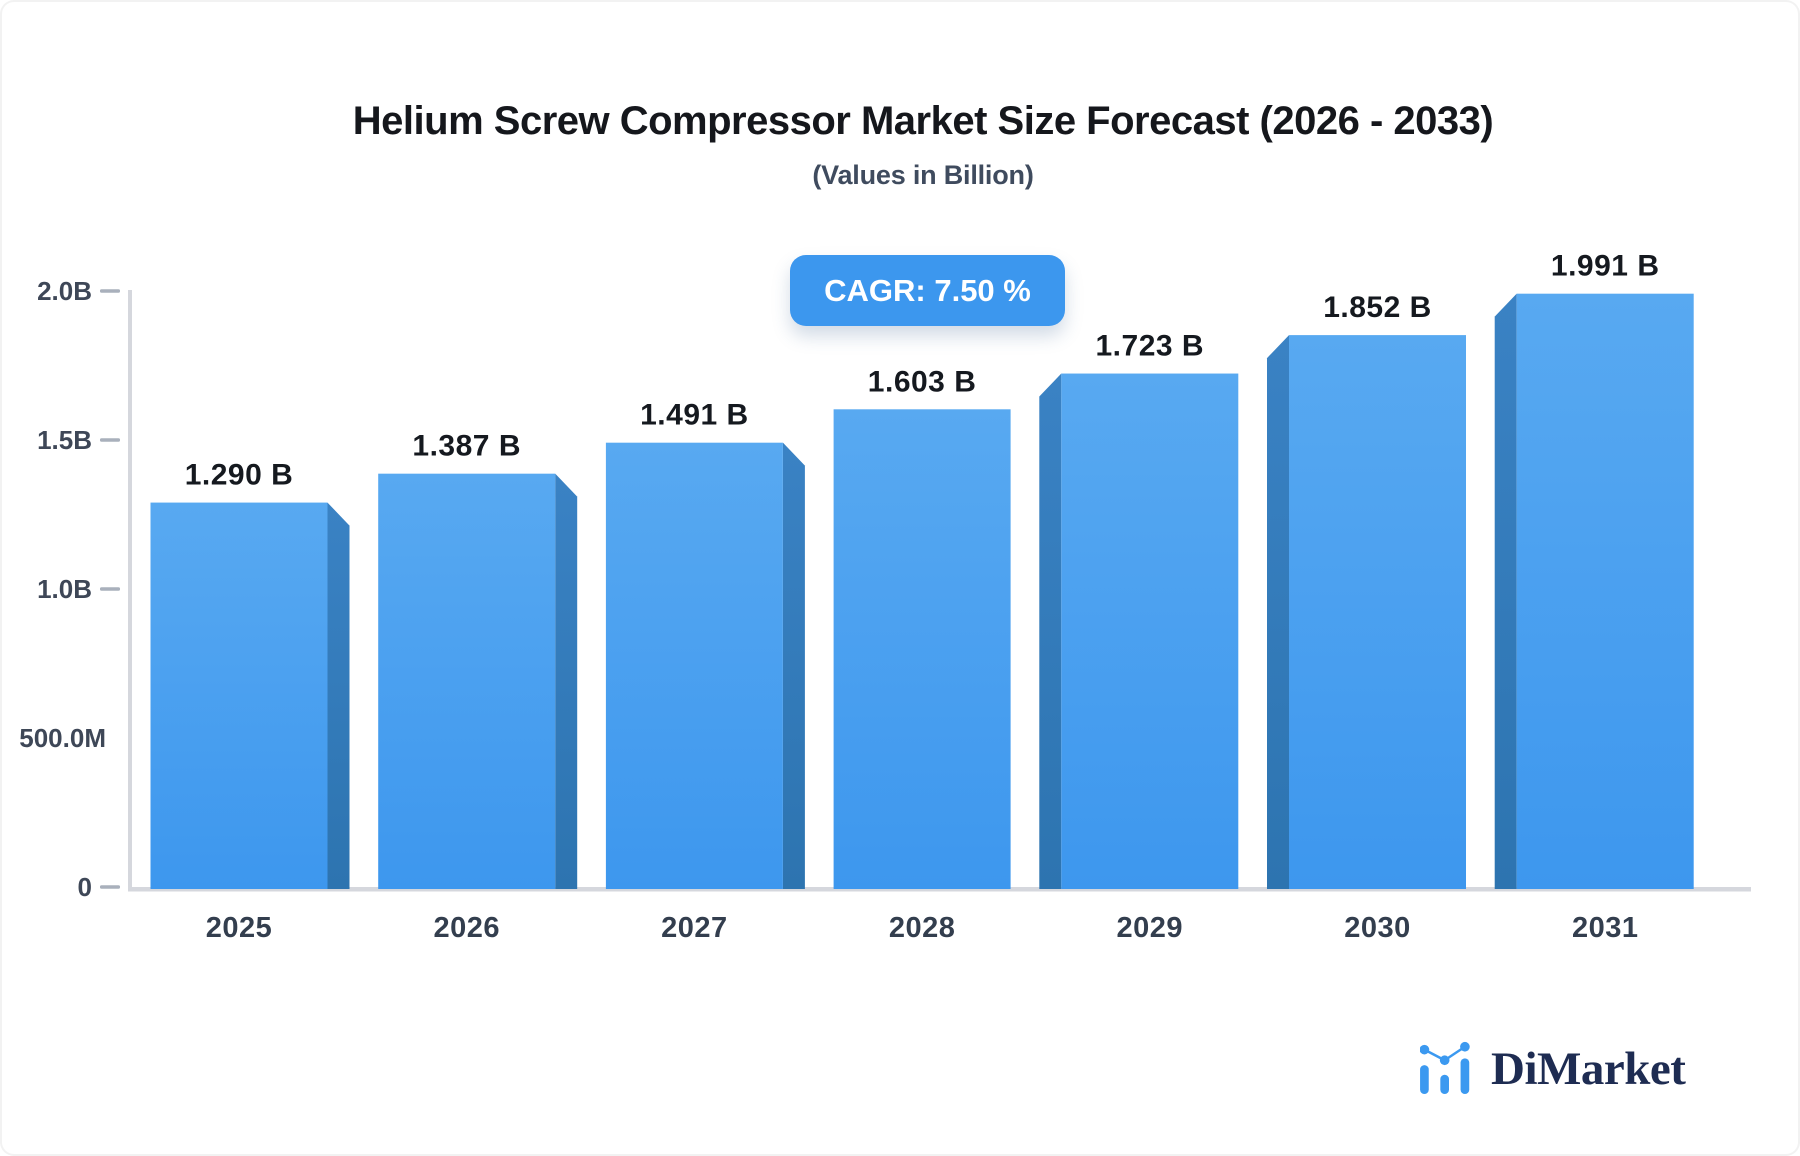 This screenshot has width=1800, height=1156. What do you see at coordinates (1150, 928) in the screenshot?
I see `x-tick-label: 2029` at bounding box center [1150, 928].